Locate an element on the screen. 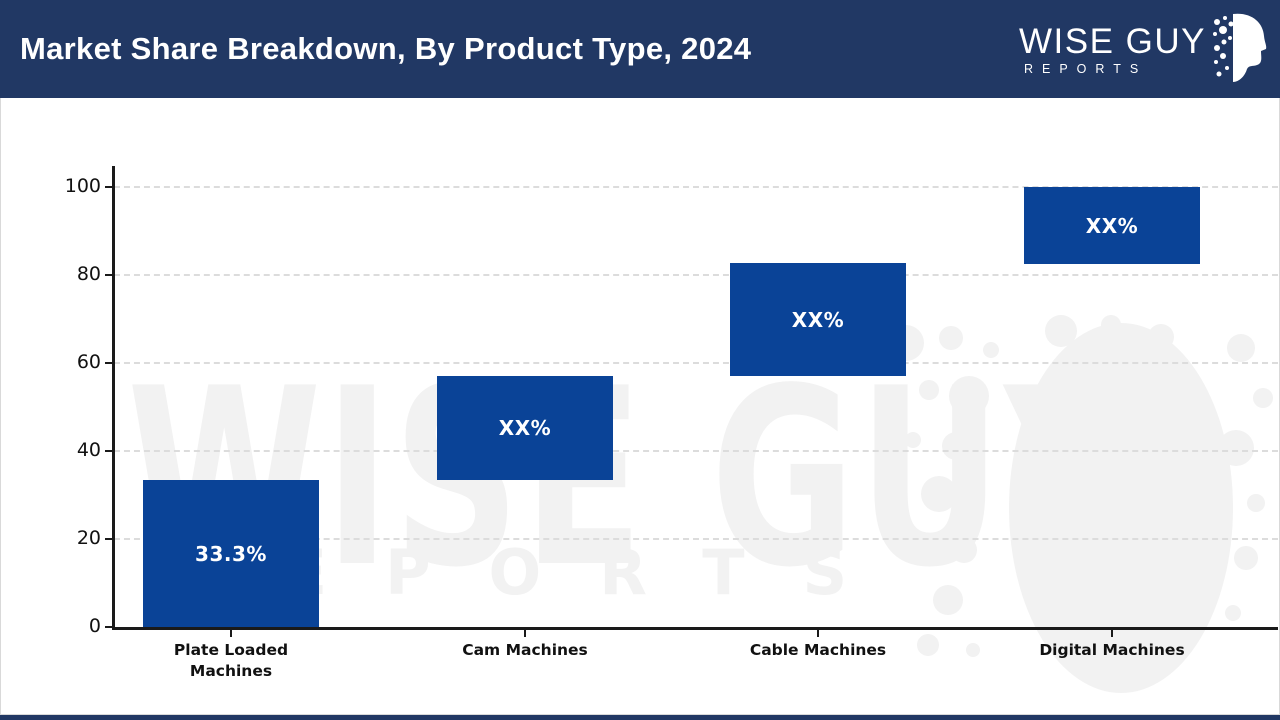  x-category-label: Cam Machines is located at coordinates (525, 650).